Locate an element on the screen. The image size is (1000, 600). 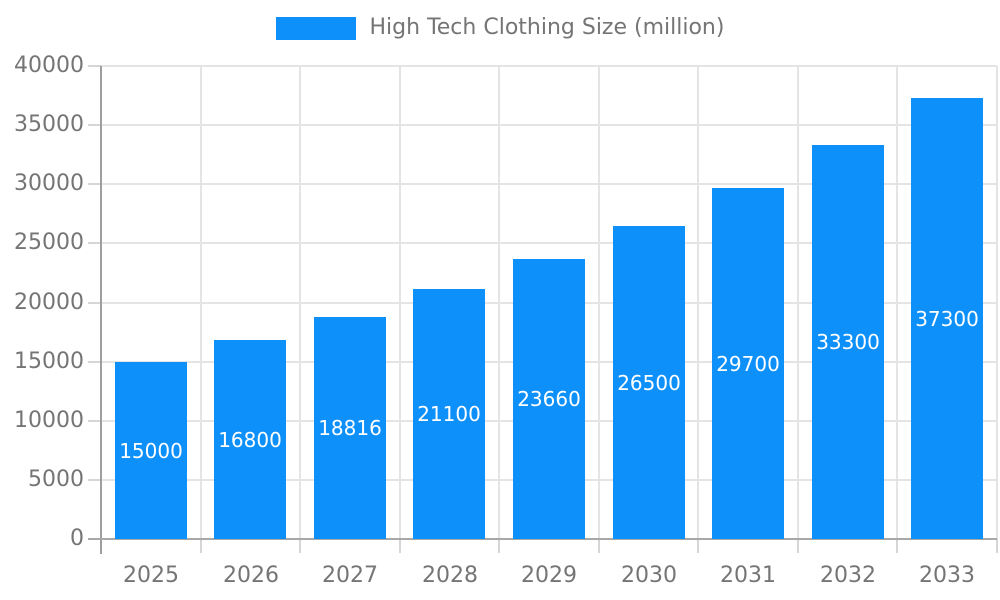
bar: 23660 is located at coordinates (549, 399).